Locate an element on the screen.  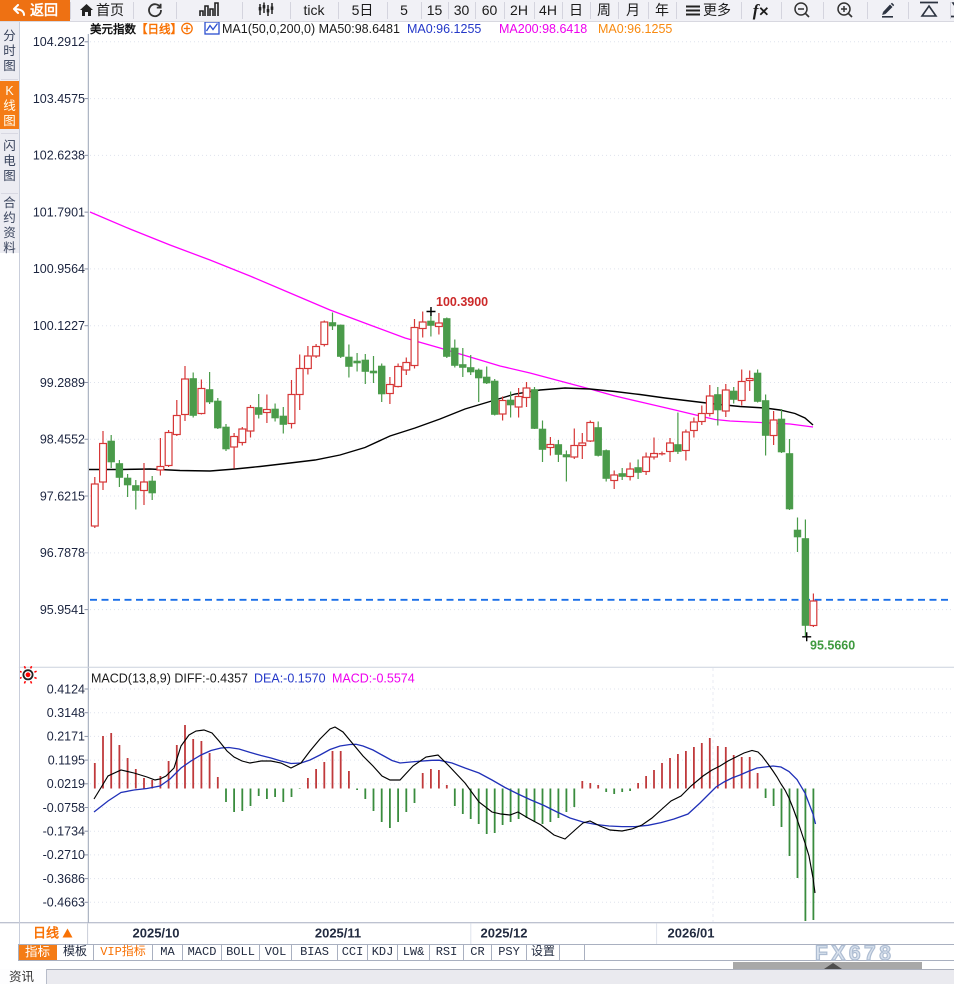
svg-text: 2025/10 is located at coordinates (156, 933).